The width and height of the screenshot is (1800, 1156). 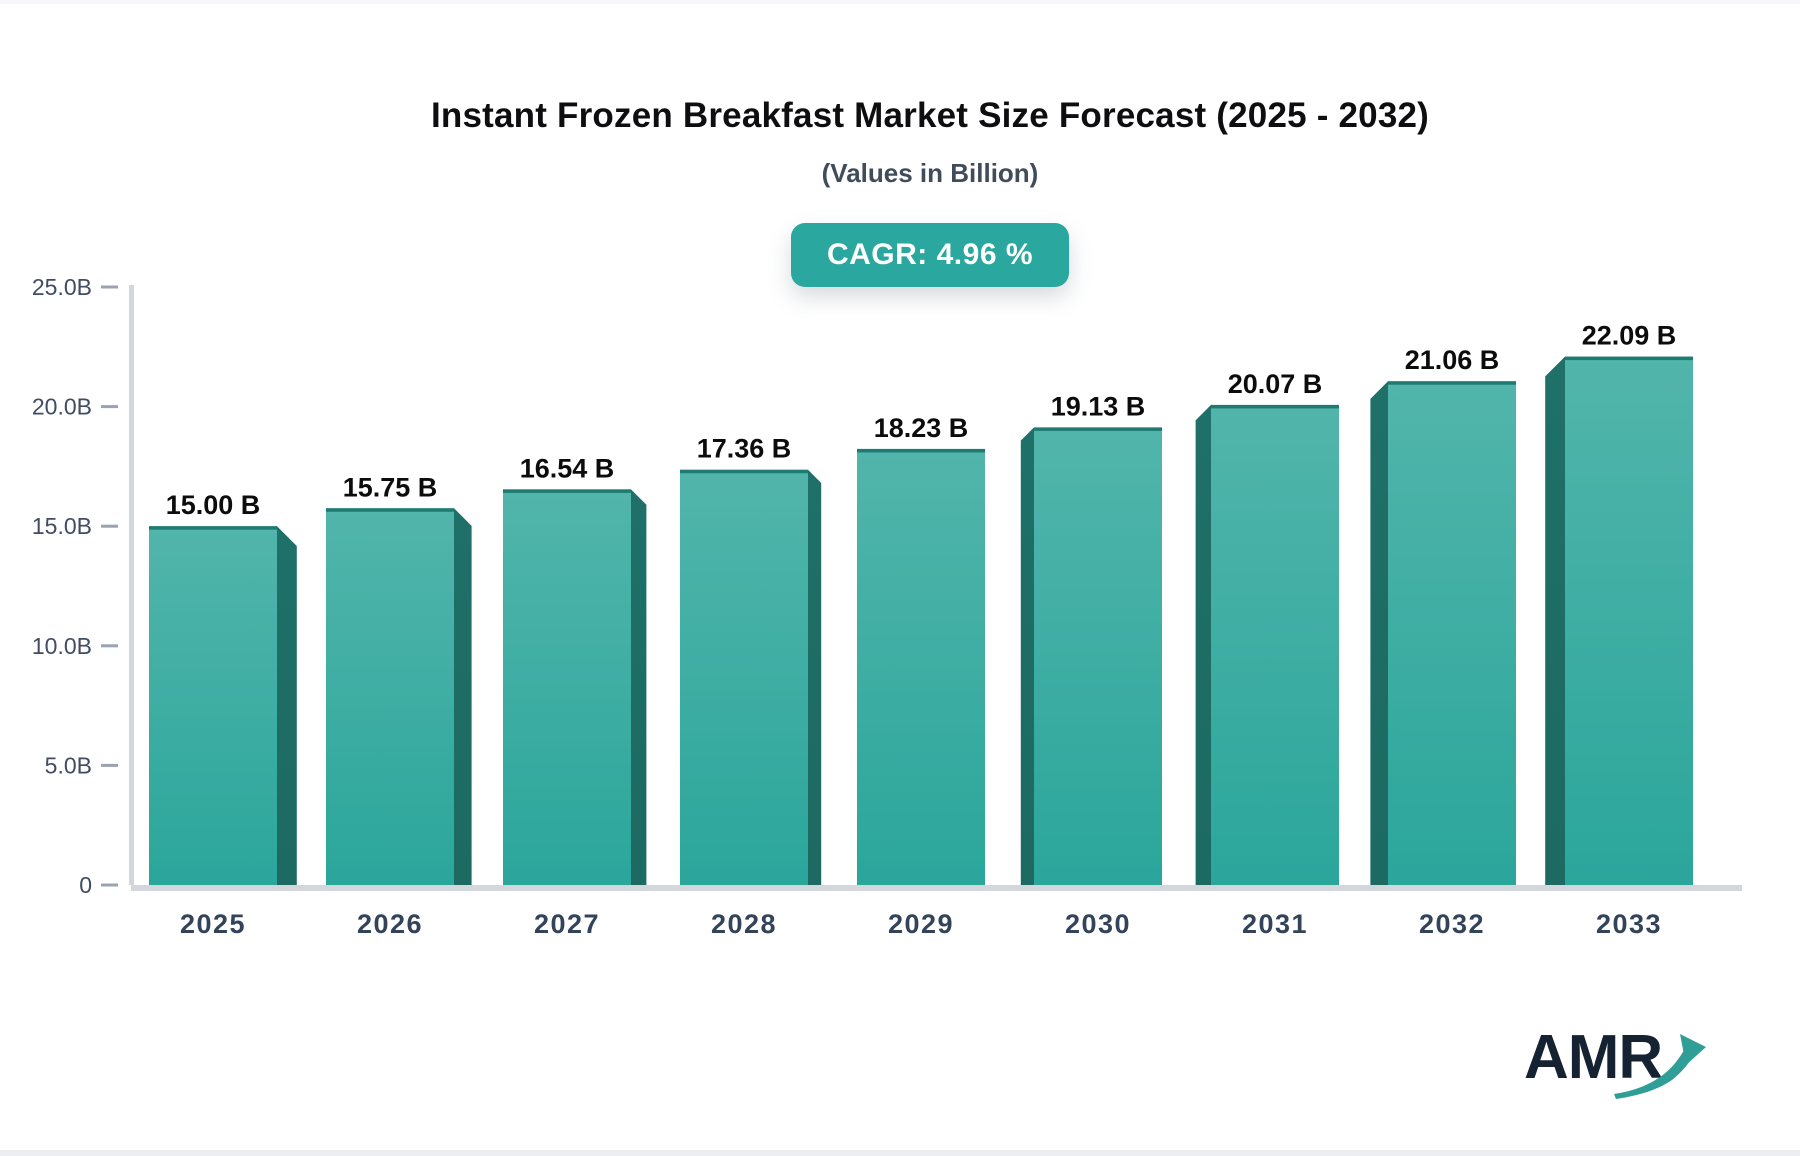 What do you see at coordinates (744, 449) in the screenshot?
I see `bar-value-label: 17.36 B` at bounding box center [744, 449].